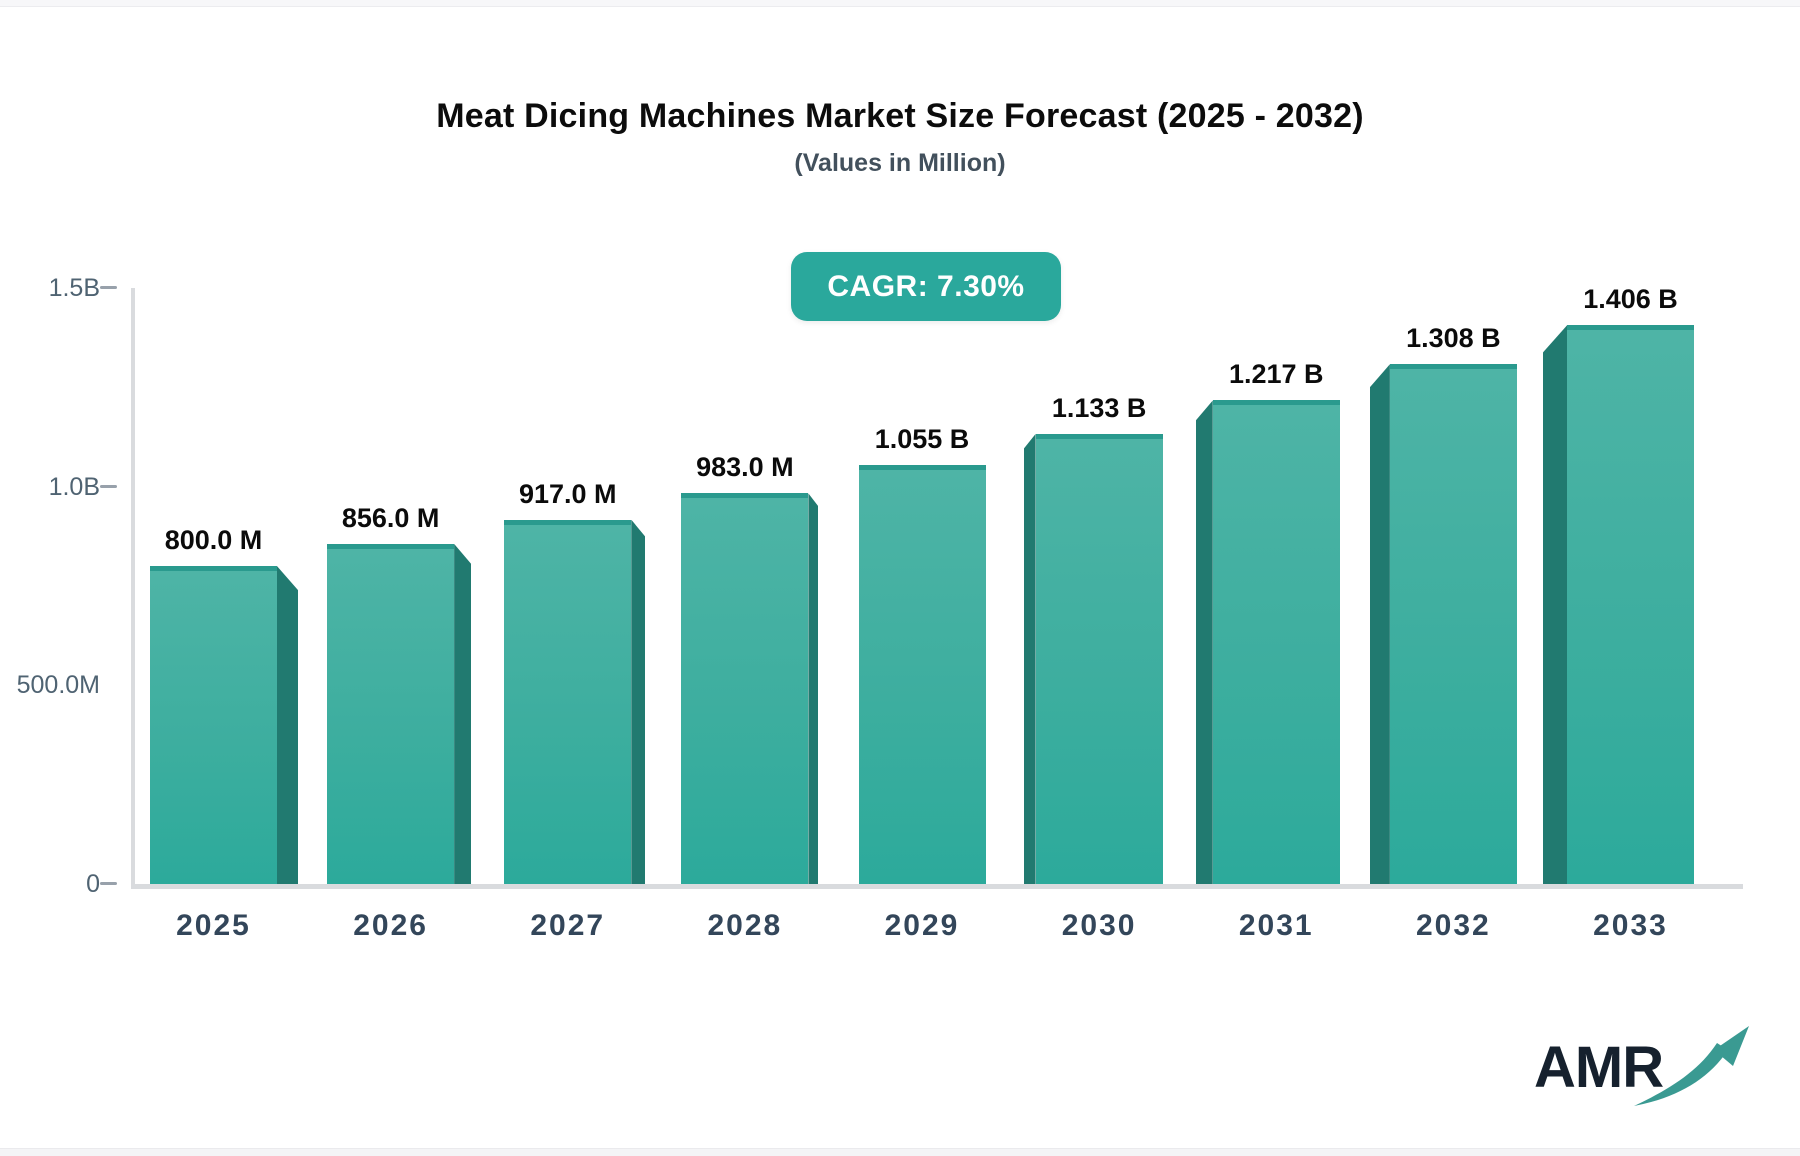  Describe the element at coordinates (213, 540) in the screenshot. I see `bar-value-label: 800.0 M` at that location.